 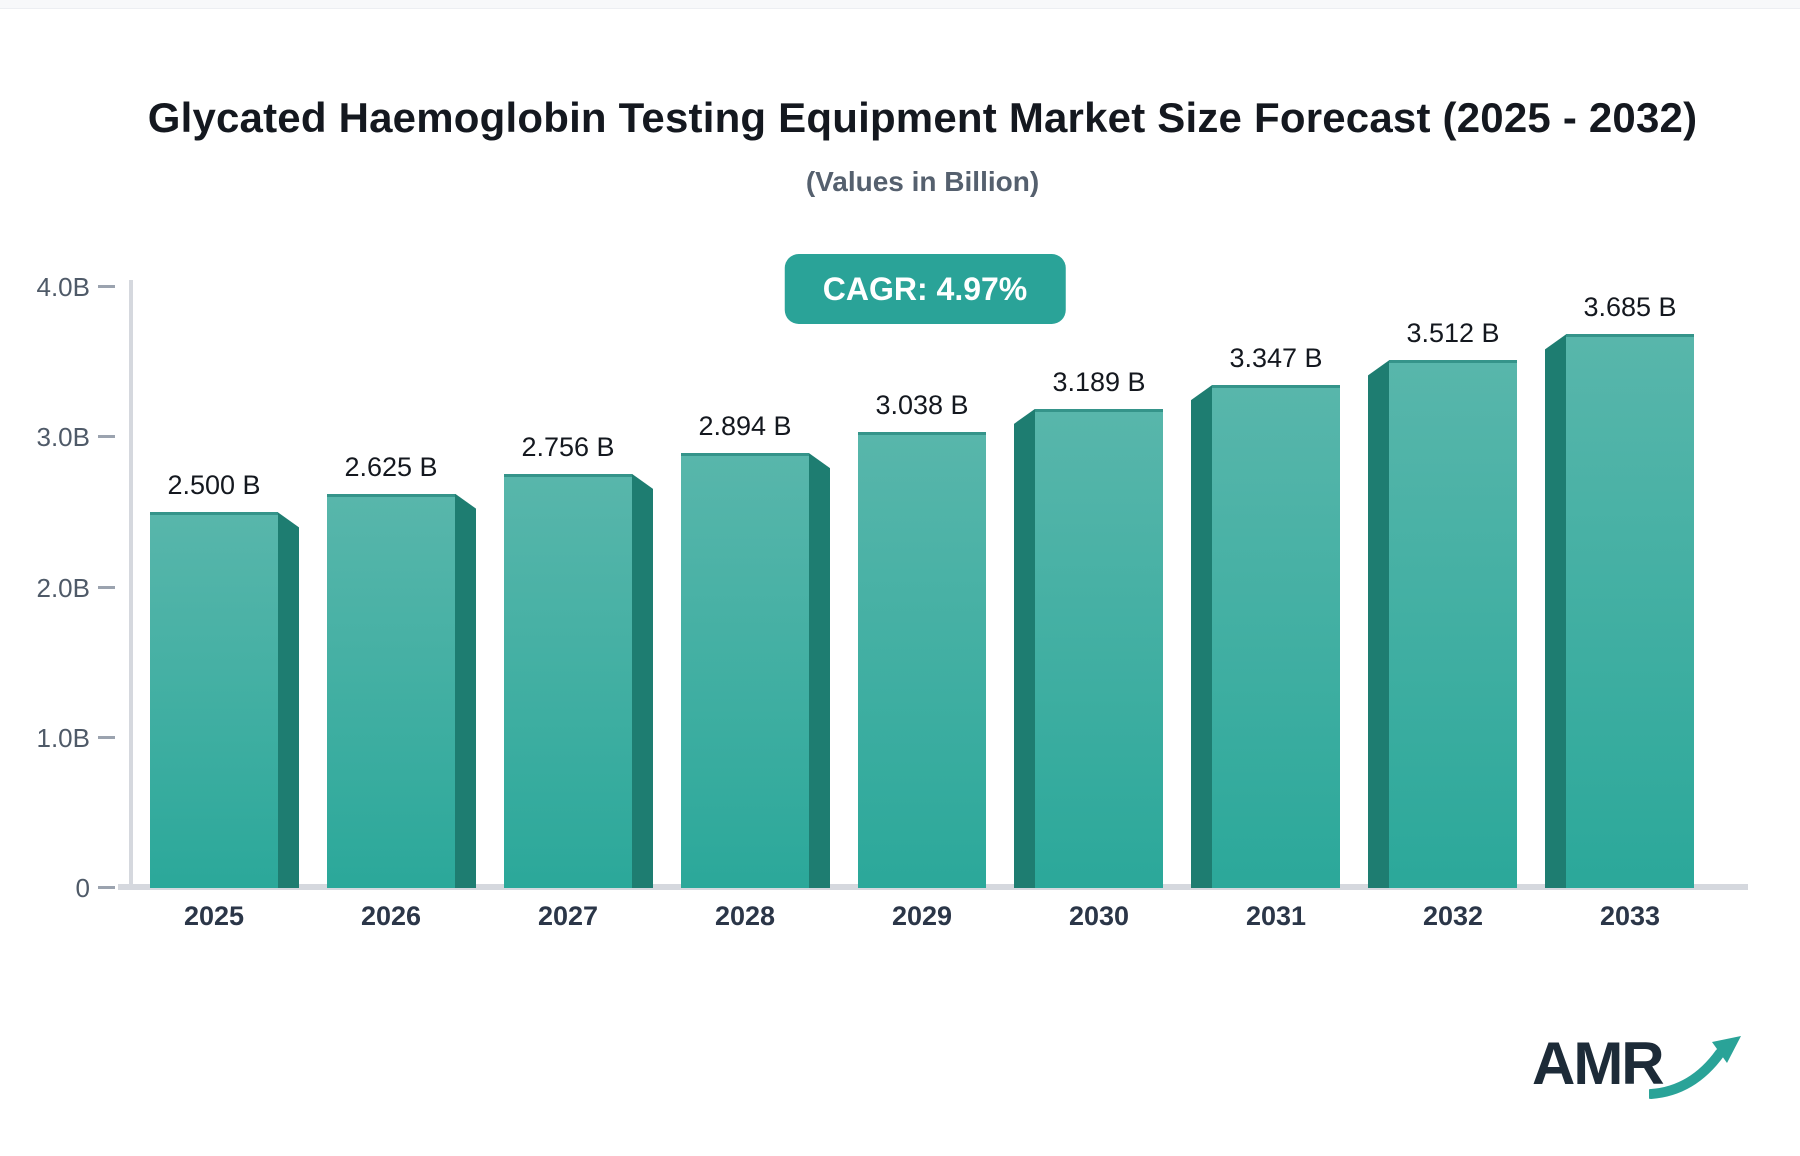 I want to click on chart-subtitle: (Values in Billion), so click(x=922, y=181).